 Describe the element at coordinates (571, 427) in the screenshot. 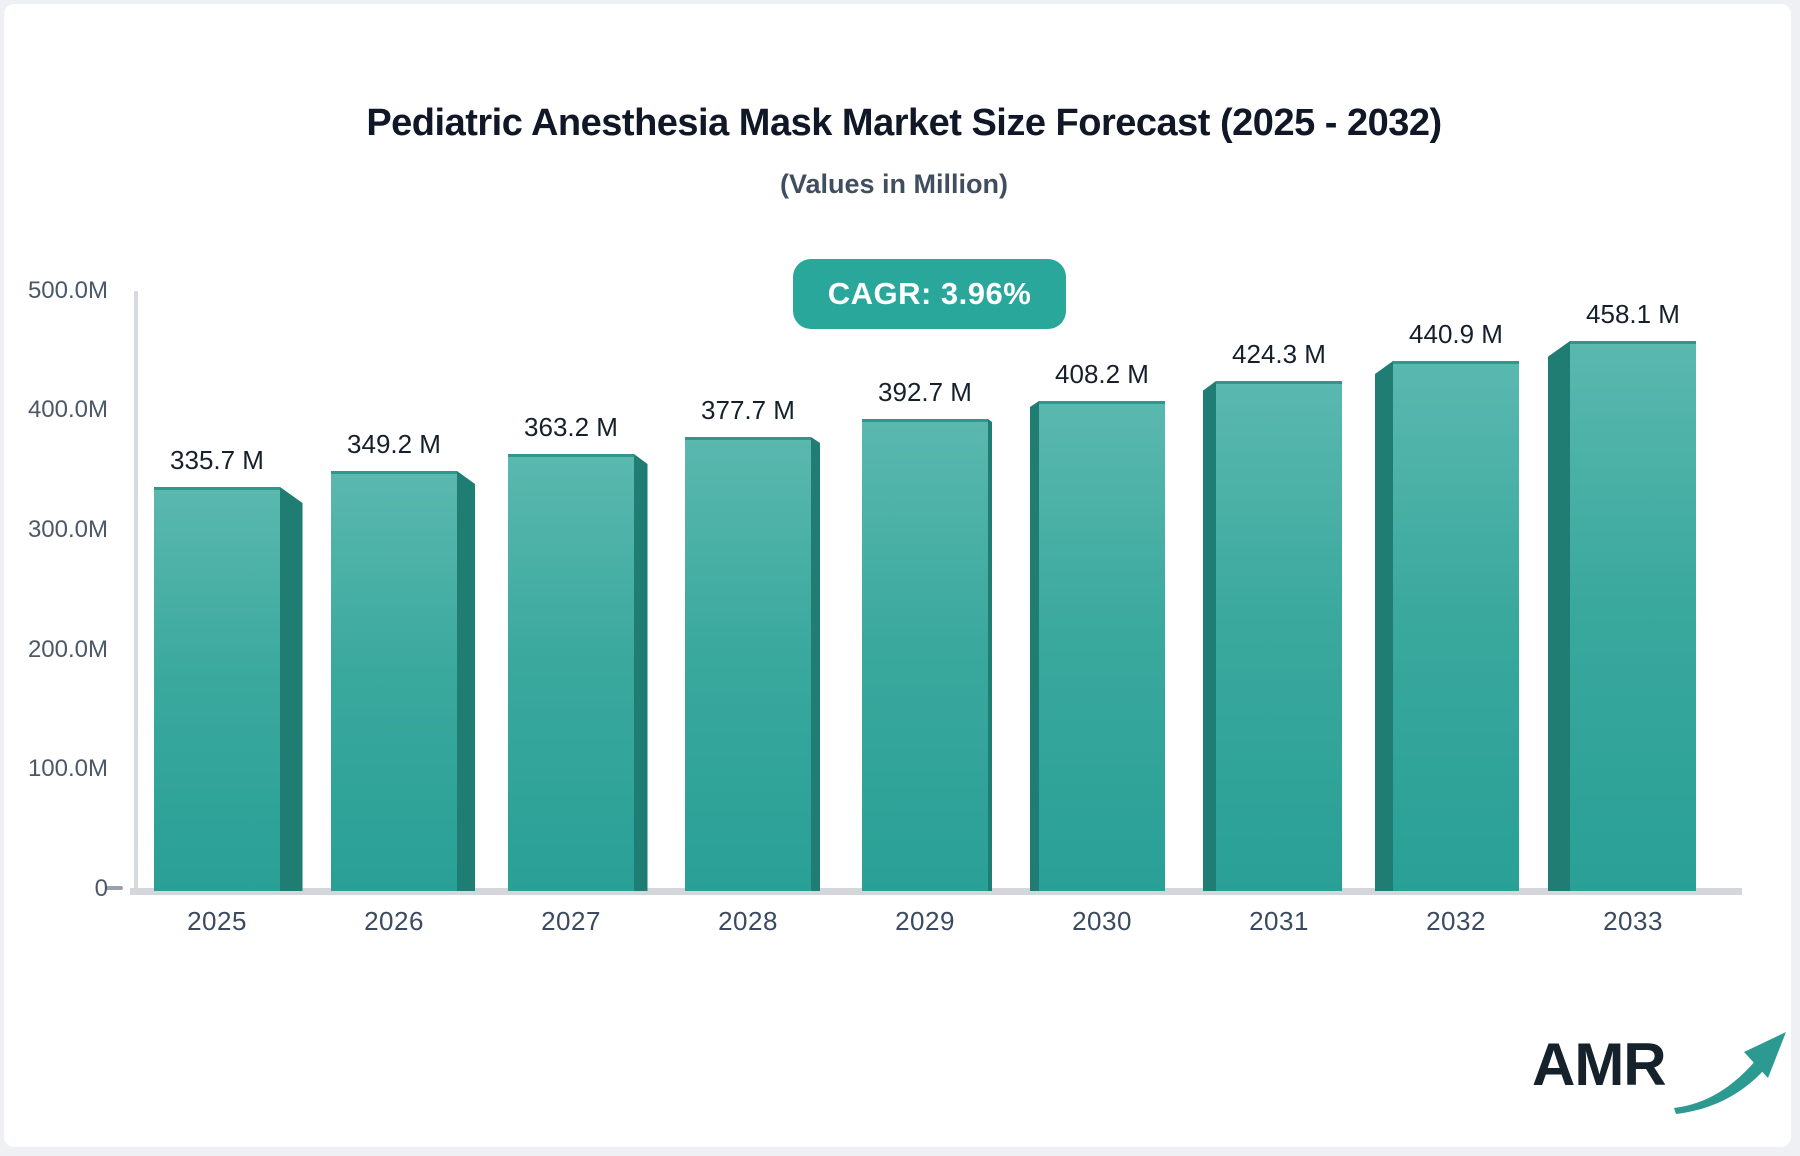

I see `bar-value-label: 363.2 M` at that location.